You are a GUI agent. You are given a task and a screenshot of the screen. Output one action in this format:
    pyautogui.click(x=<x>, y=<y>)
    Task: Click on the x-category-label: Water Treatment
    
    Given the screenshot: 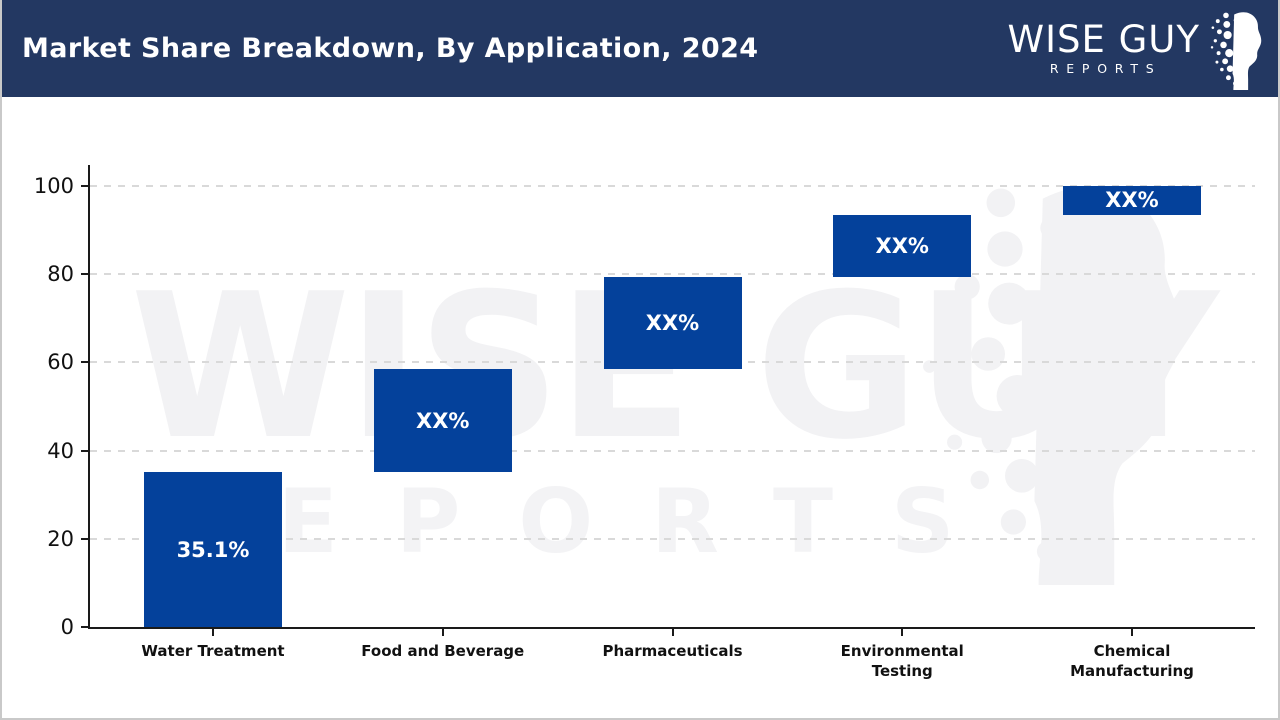 What is the action you would take?
    pyautogui.click(x=213, y=651)
    